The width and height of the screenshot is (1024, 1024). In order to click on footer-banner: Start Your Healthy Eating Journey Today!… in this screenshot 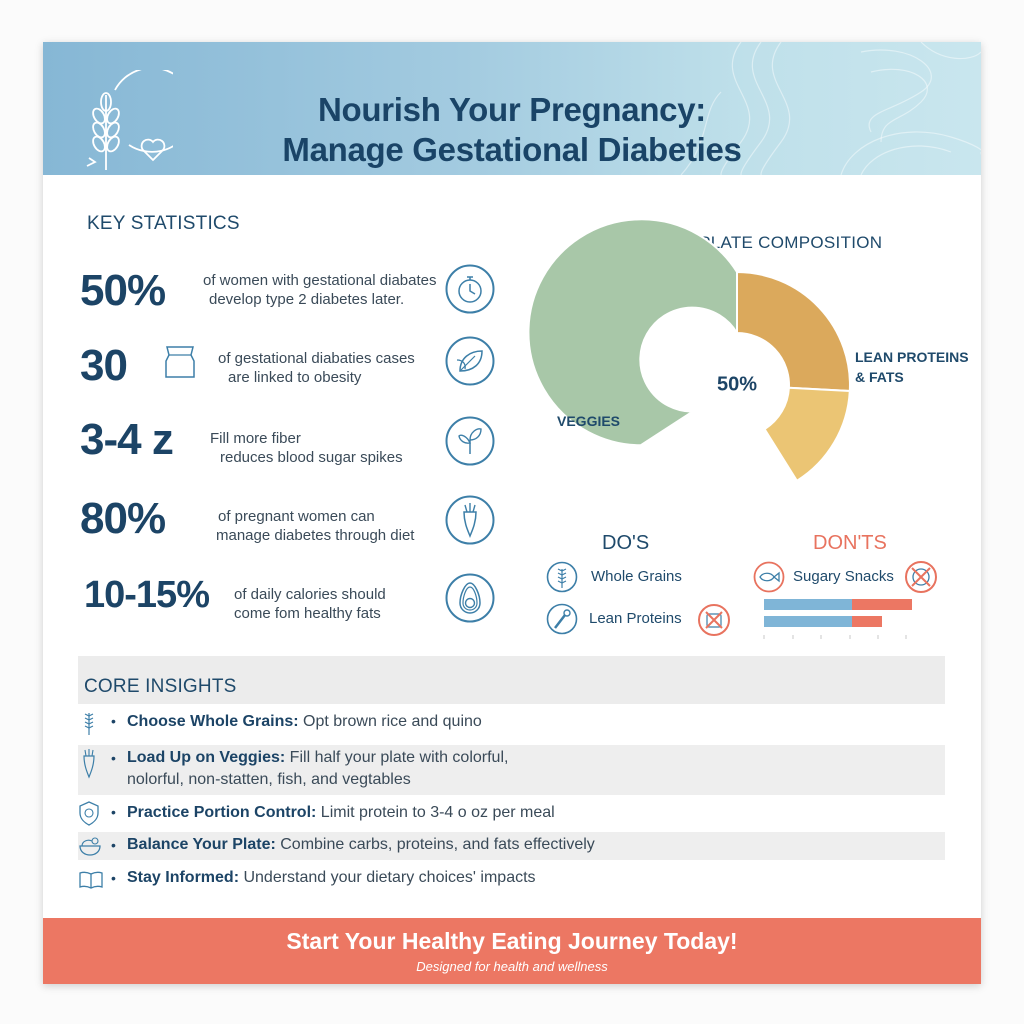, I will do `click(512, 951)`.